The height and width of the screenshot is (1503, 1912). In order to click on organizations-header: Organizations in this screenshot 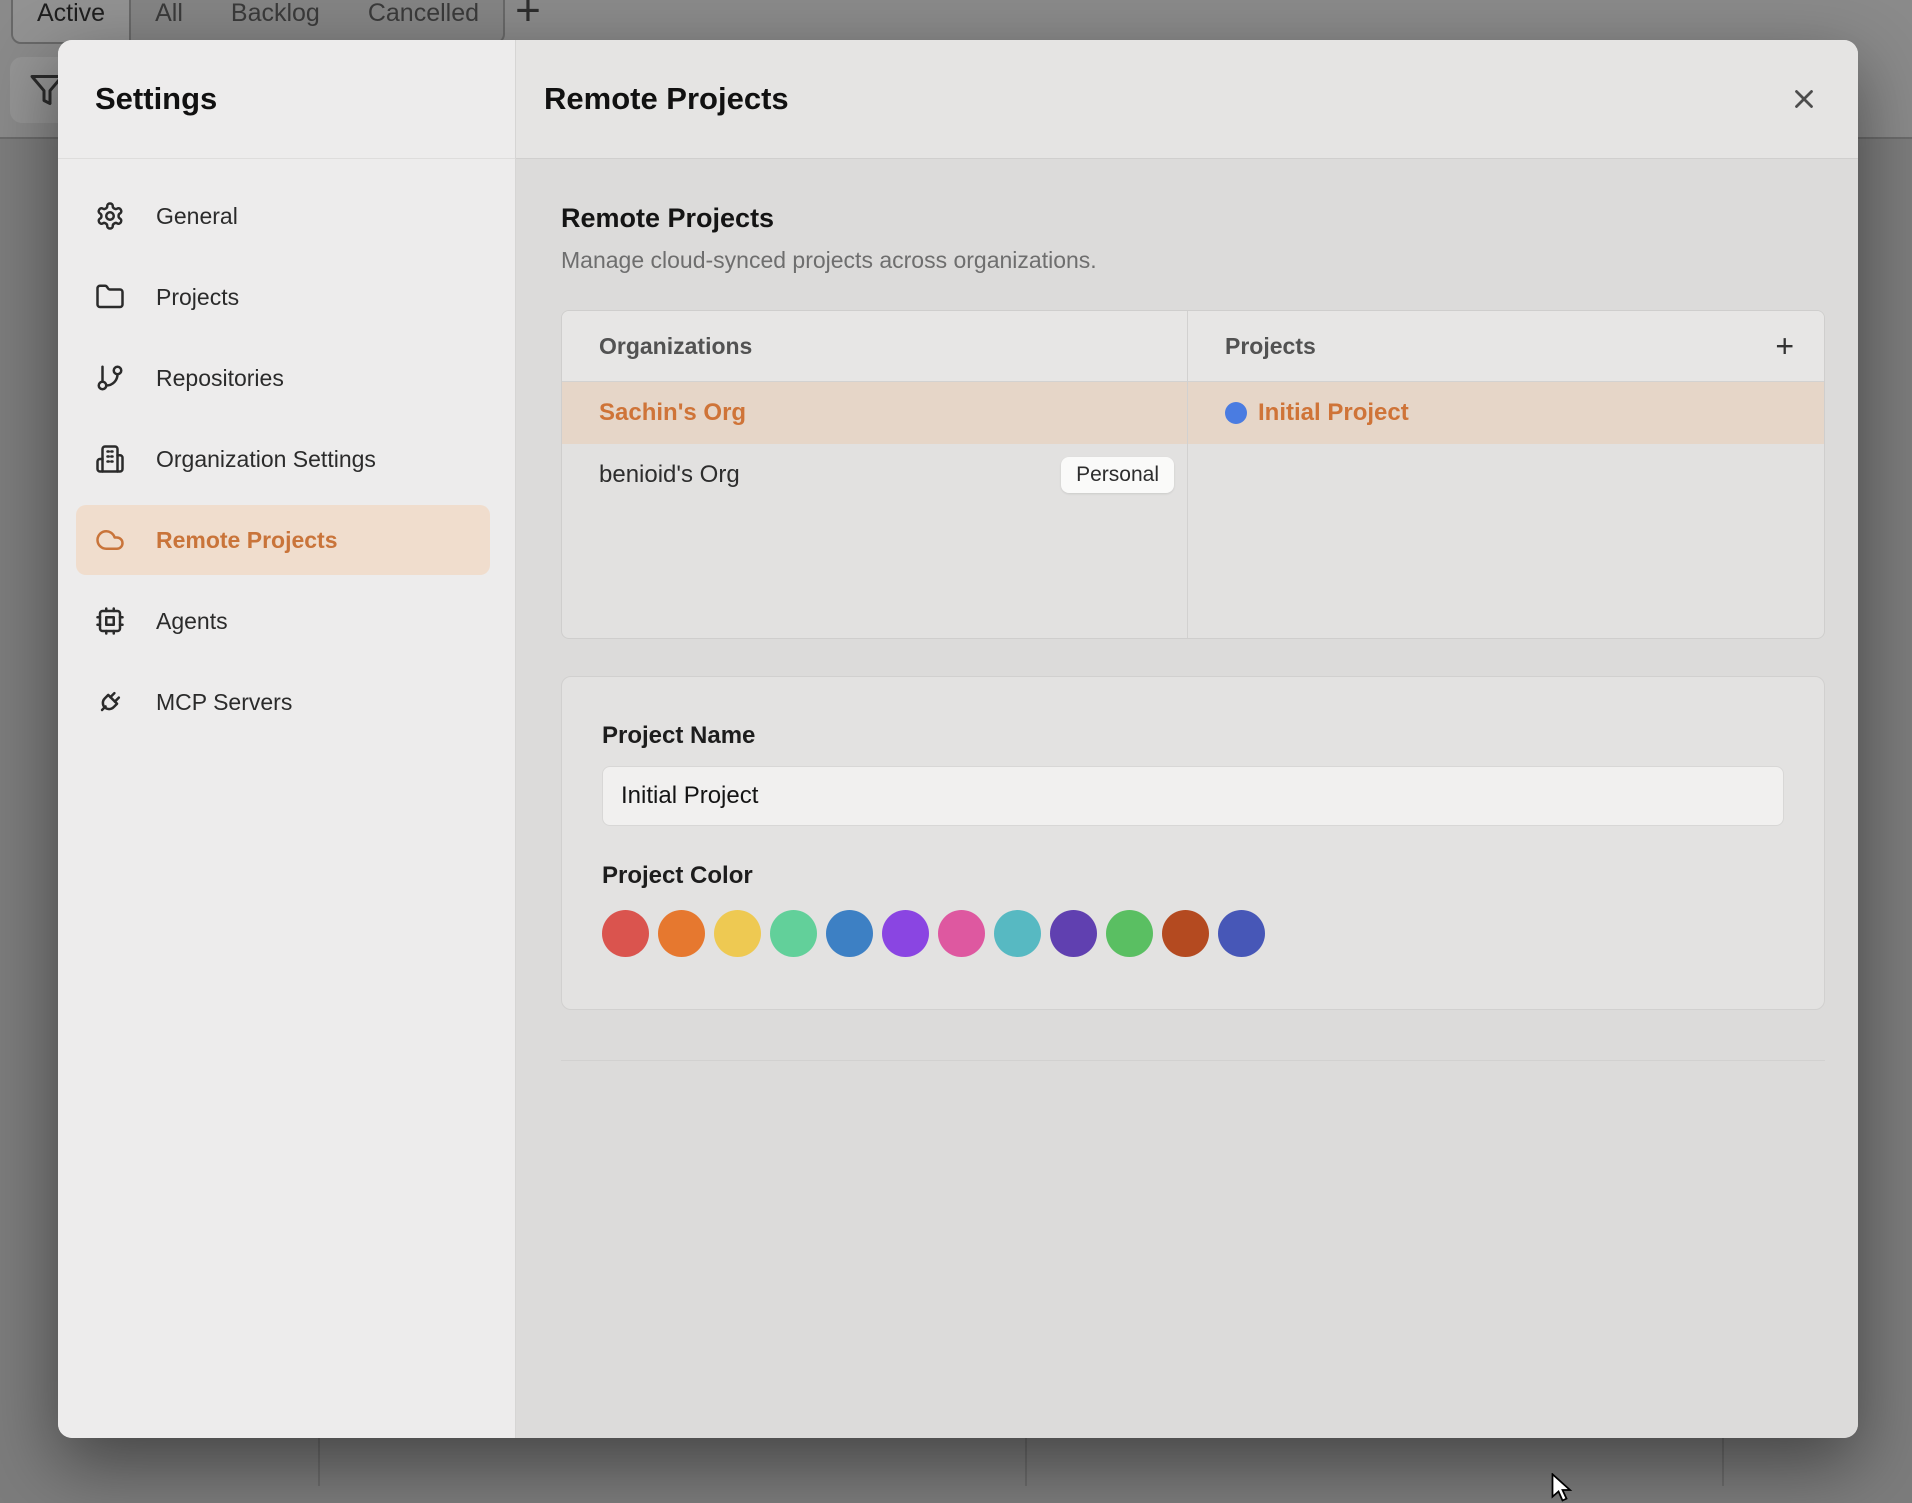, I will do `click(874, 346)`.